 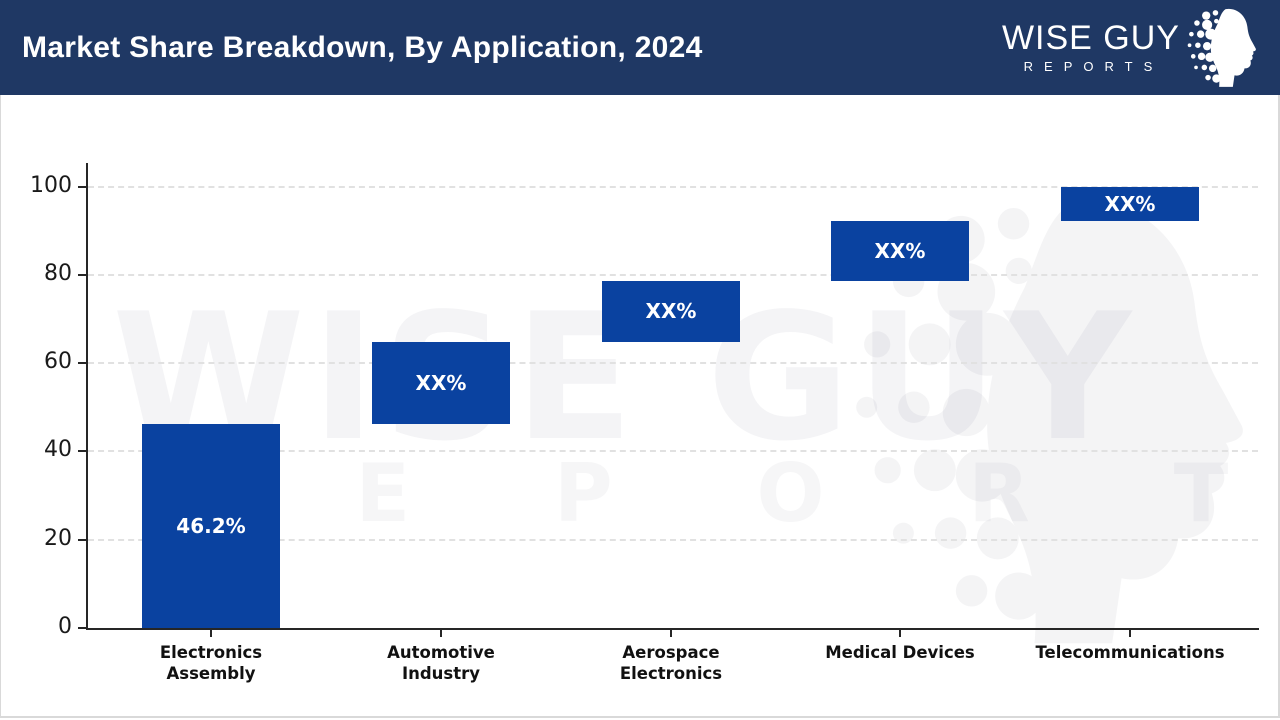 What do you see at coordinates (58, 273) in the screenshot?
I see `y-tick-label: 80` at bounding box center [58, 273].